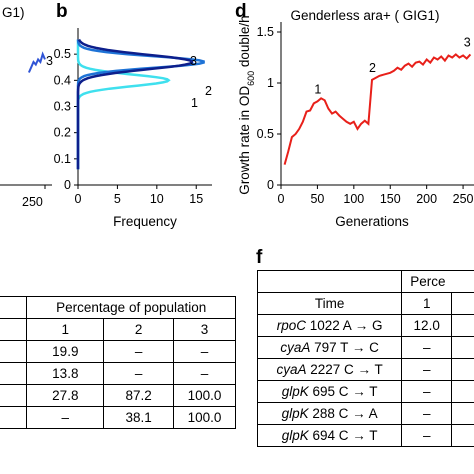  I want to click on panel-b-x-ticks: 0 5 10 15, so click(139, 195).